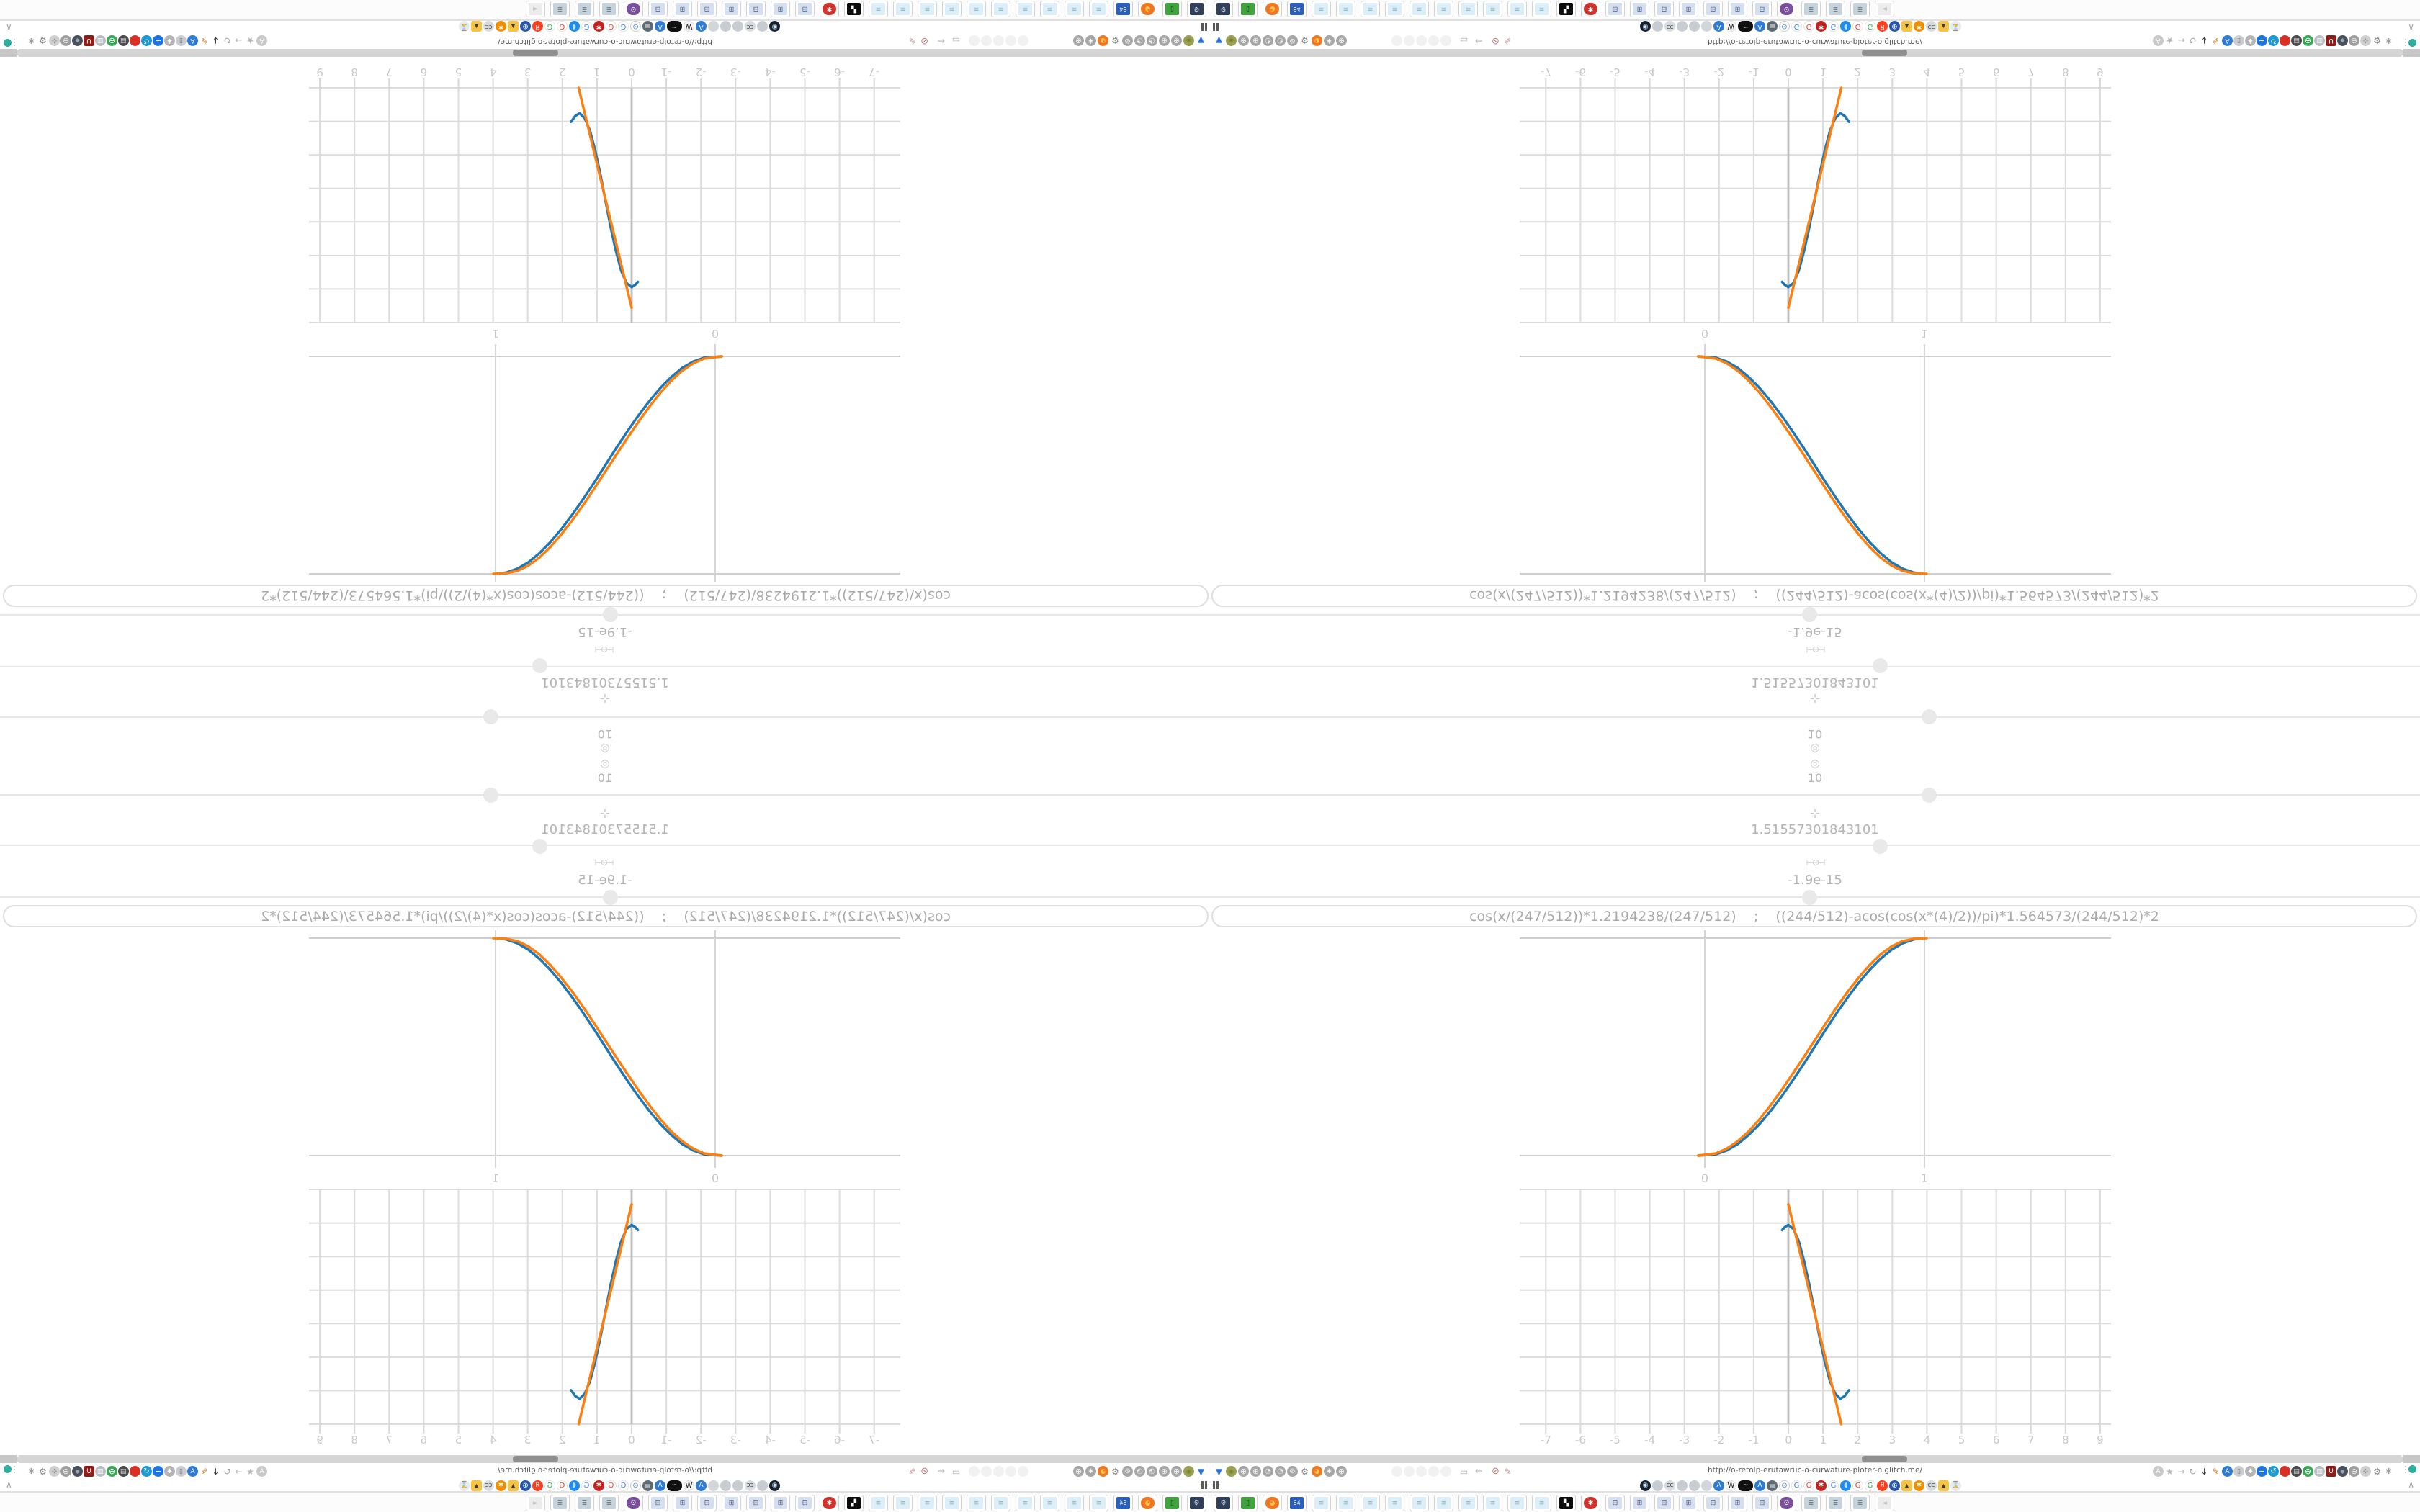 This screenshot has height=1512, width=2420. What do you see at coordinates (1919, 1485) in the screenshot?
I see `gear-orange-icon: ✱` at bounding box center [1919, 1485].